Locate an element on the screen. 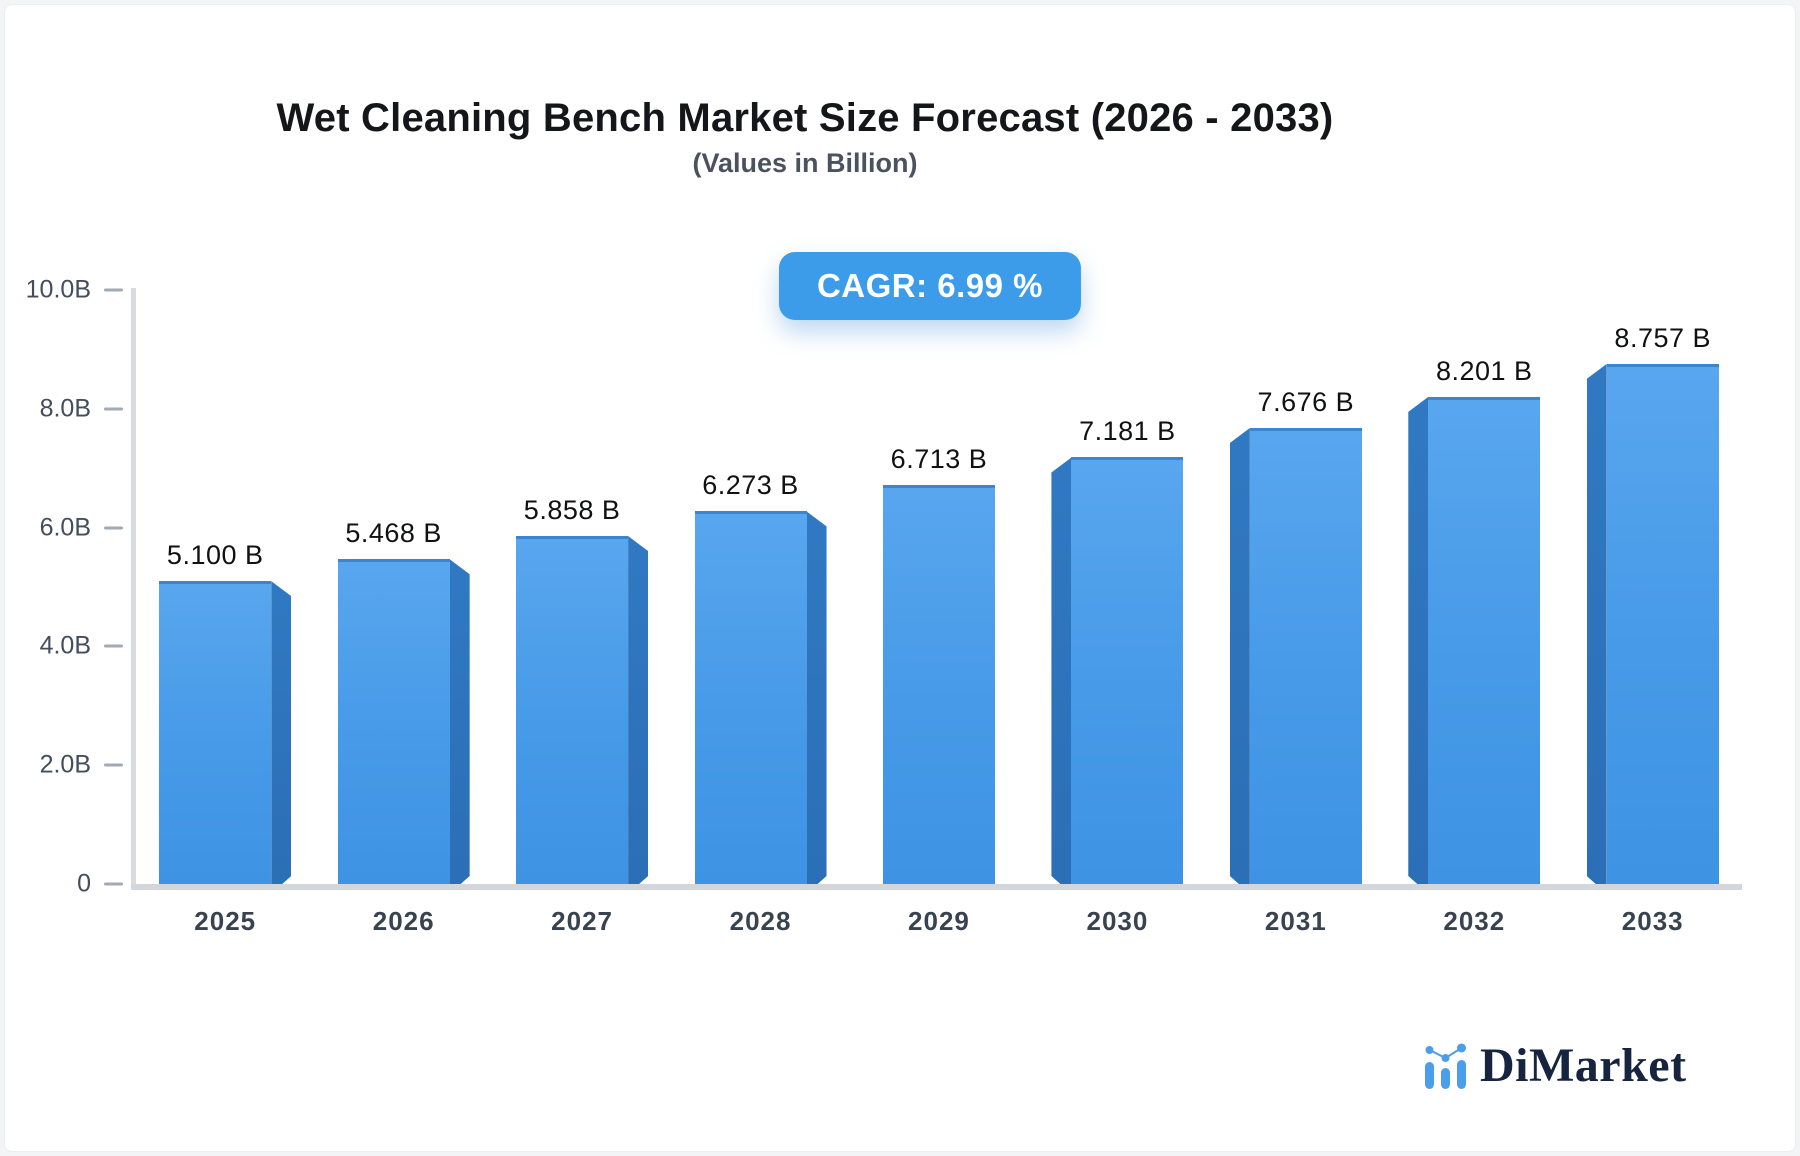 Image resolution: width=1800 pixels, height=1156 pixels. bar-value-label-2030: 7.181 B is located at coordinates (1127, 431).